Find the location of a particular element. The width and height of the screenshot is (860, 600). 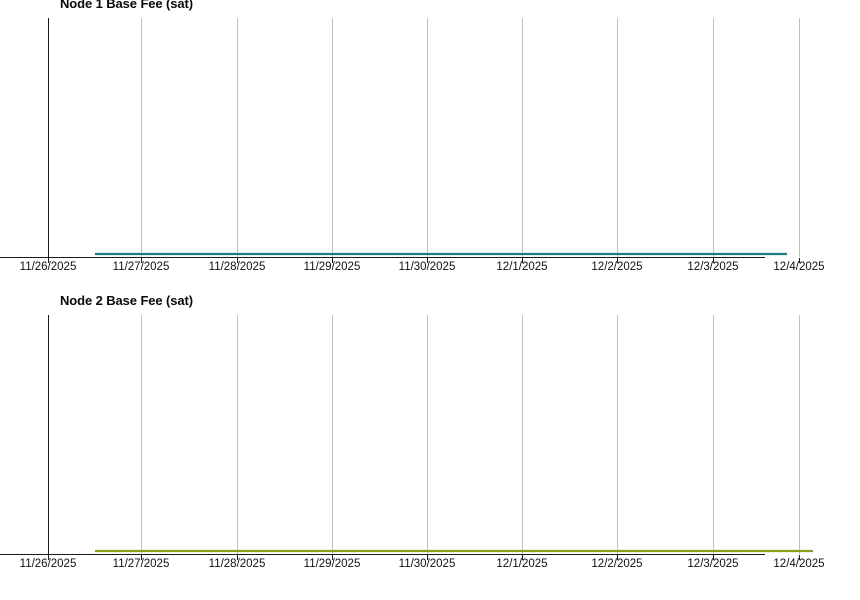

chart-title: Node 2 Base Fee (sat) is located at coordinates (127, 300).